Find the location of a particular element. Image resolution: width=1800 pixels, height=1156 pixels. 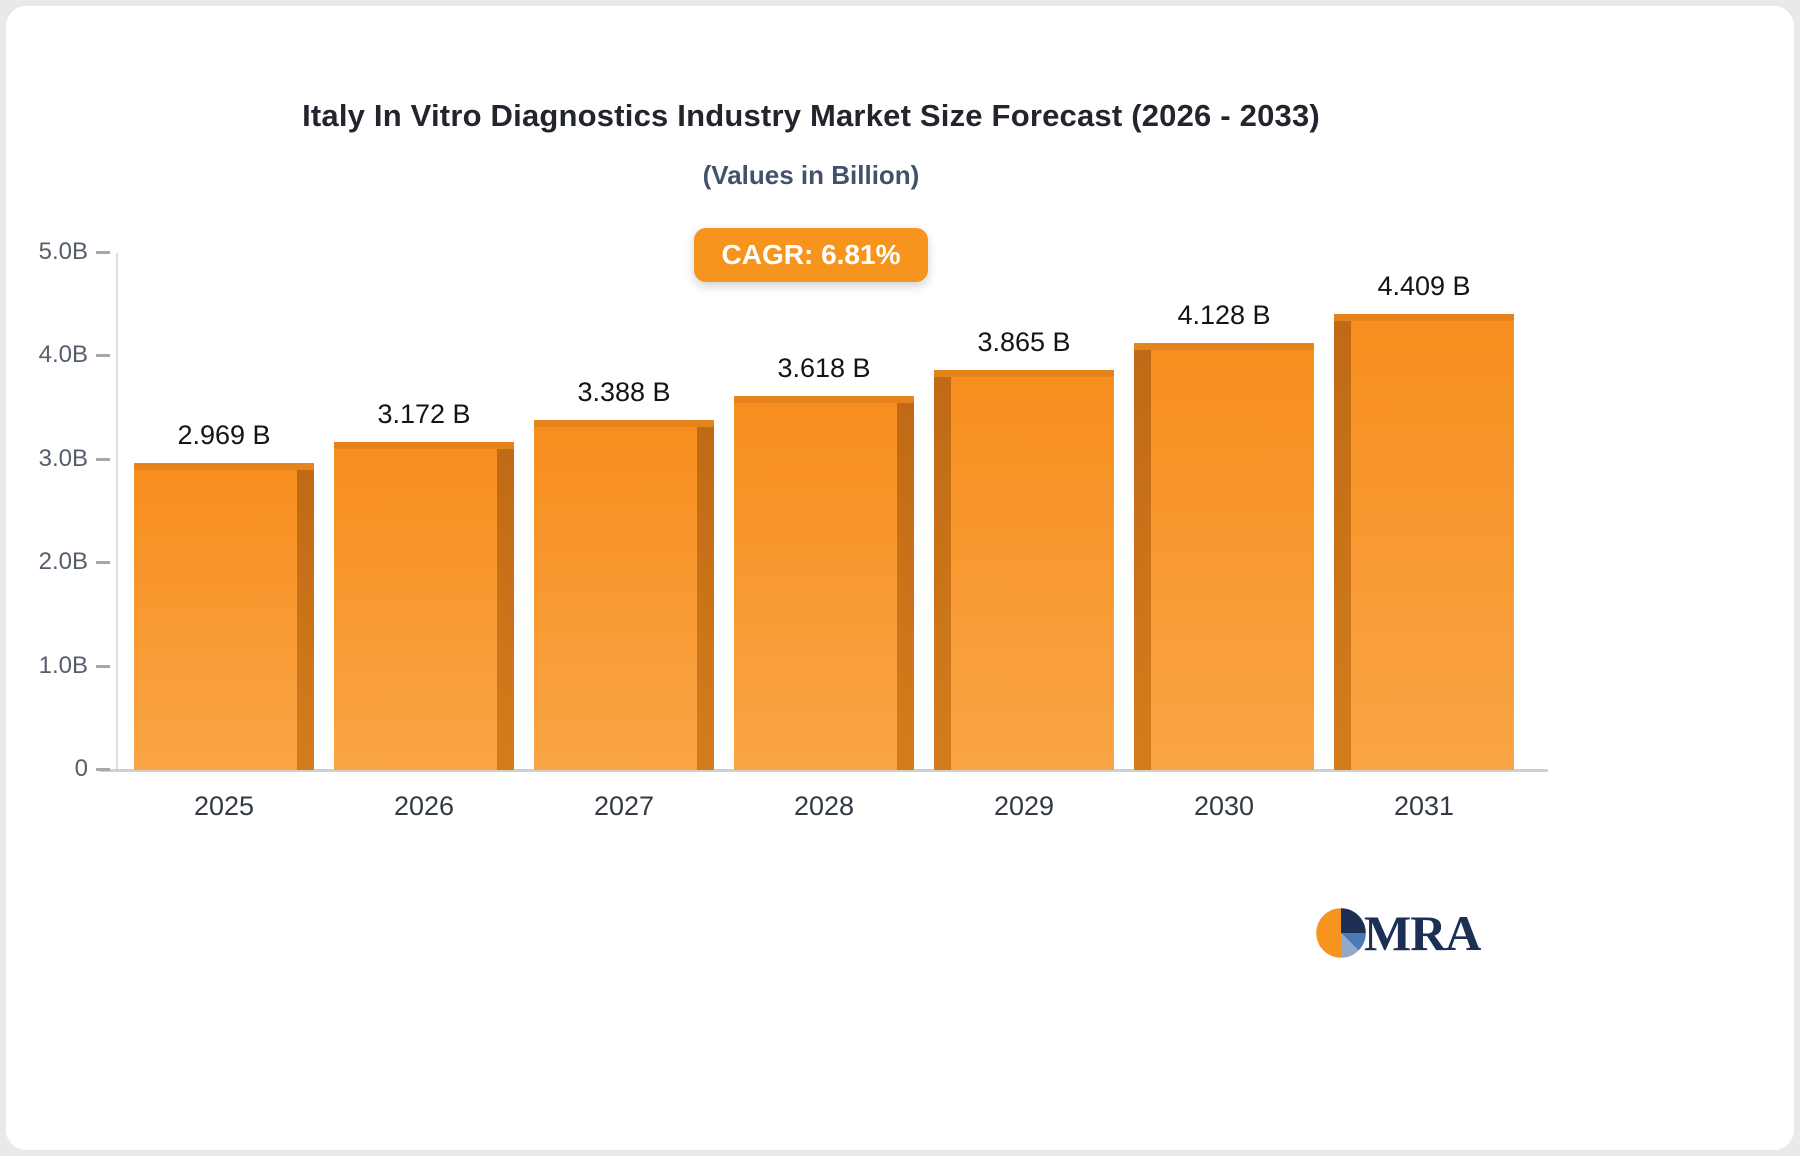

x-axis-label: 2030 is located at coordinates (1224, 806).